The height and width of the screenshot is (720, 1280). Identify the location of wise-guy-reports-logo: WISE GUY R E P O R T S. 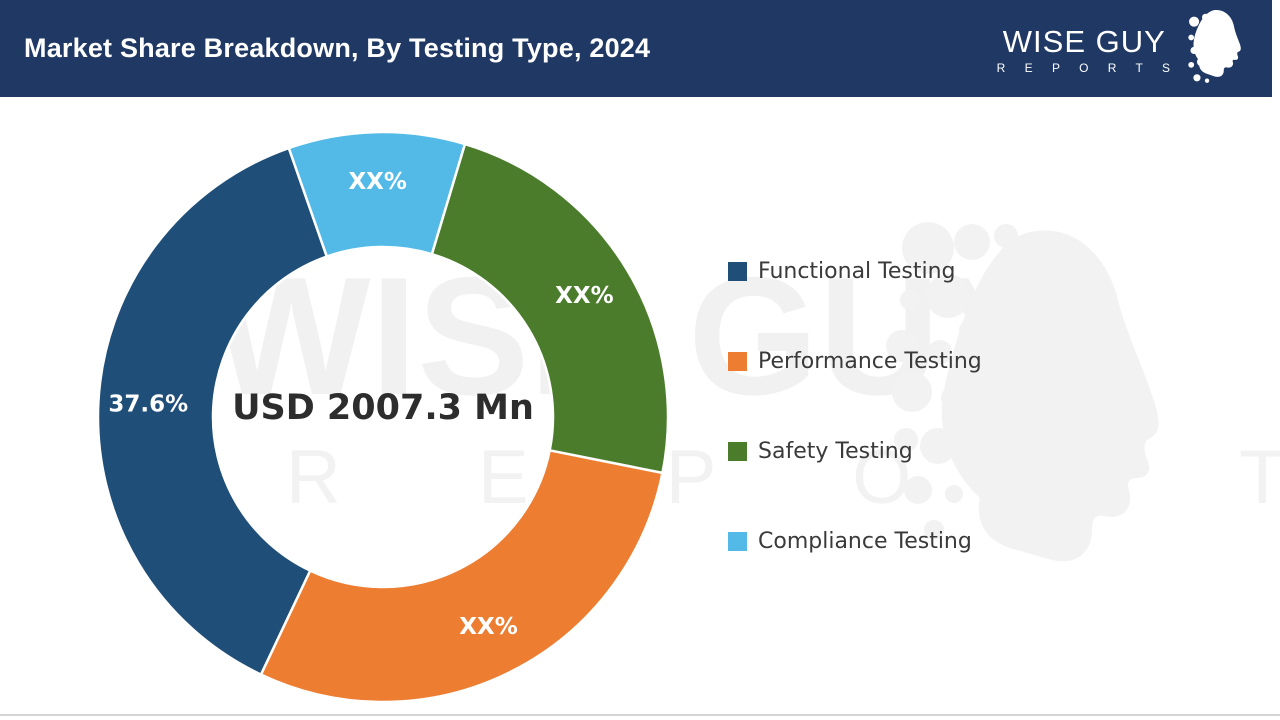
(1123, 48).